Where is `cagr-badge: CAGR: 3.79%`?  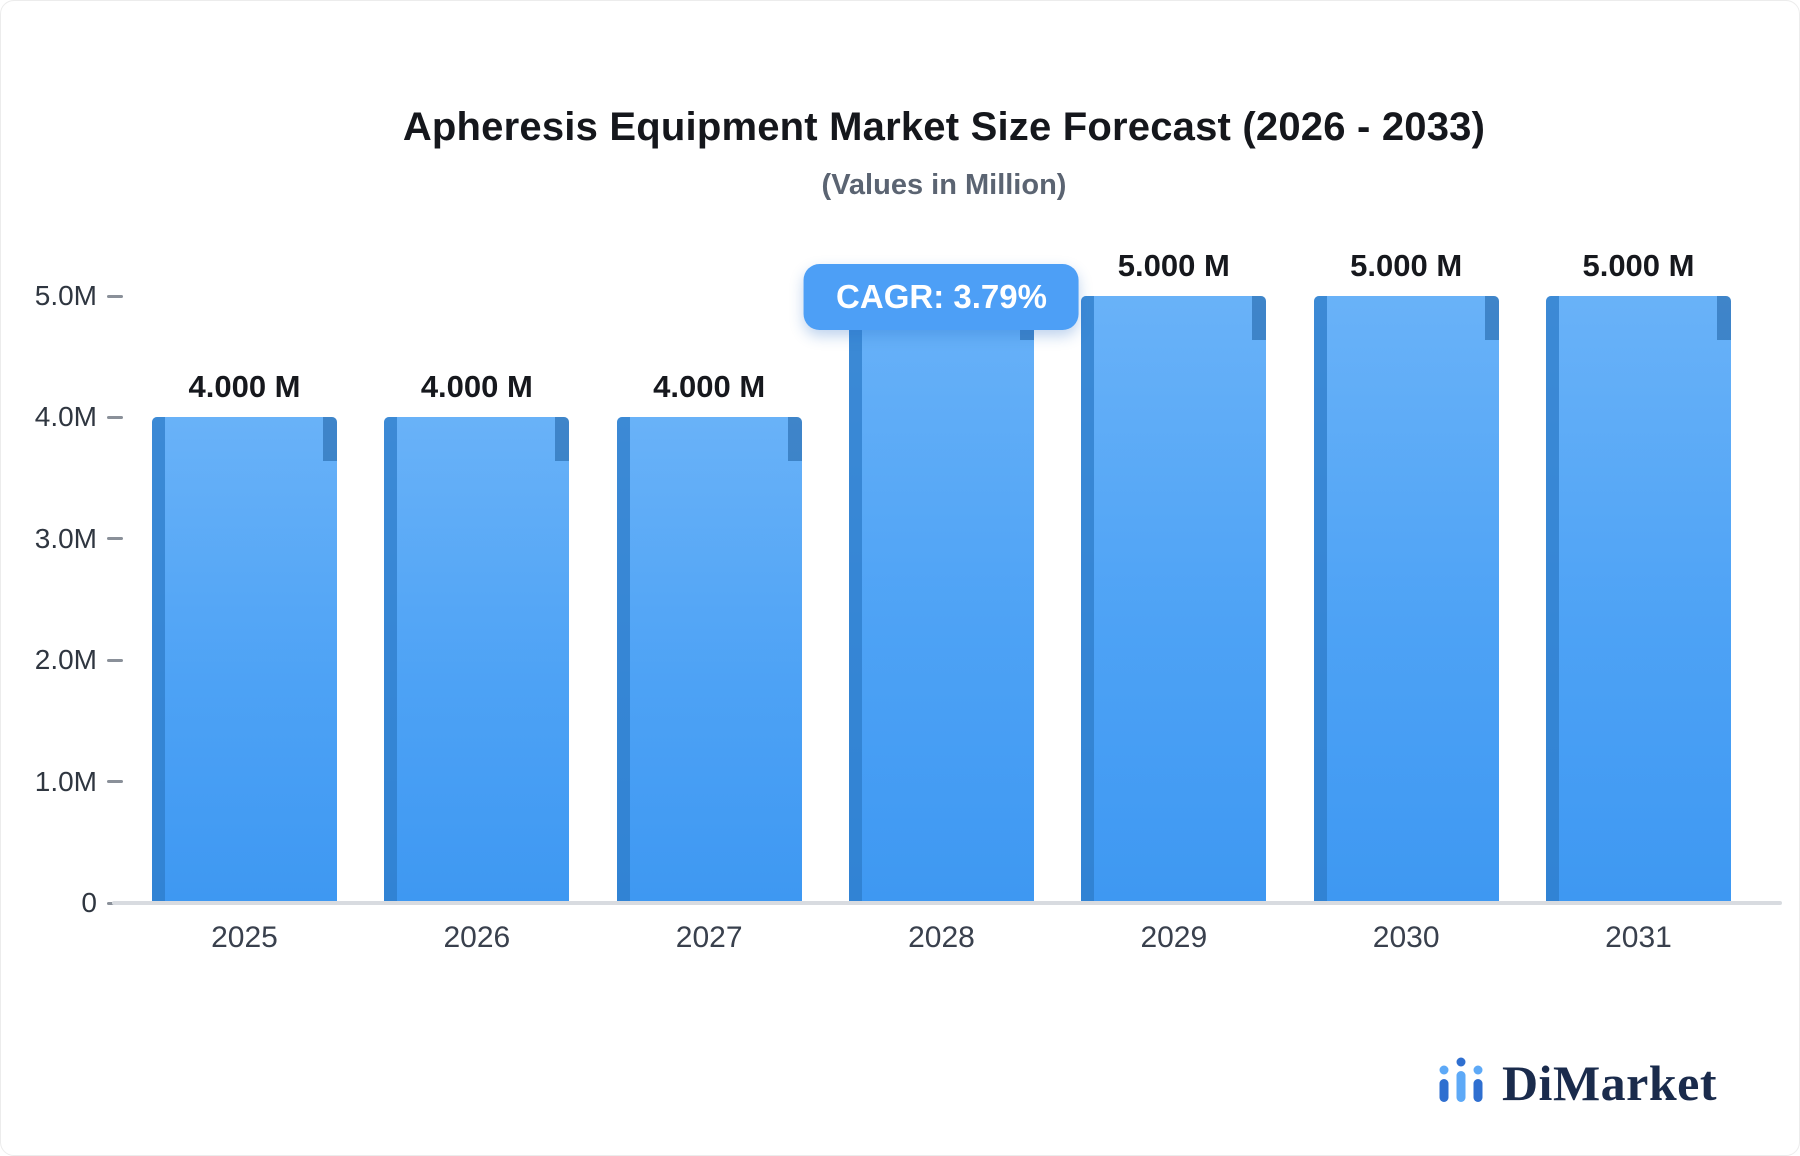
cagr-badge: CAGR: 3.79% is located at coordinates (941, 297).